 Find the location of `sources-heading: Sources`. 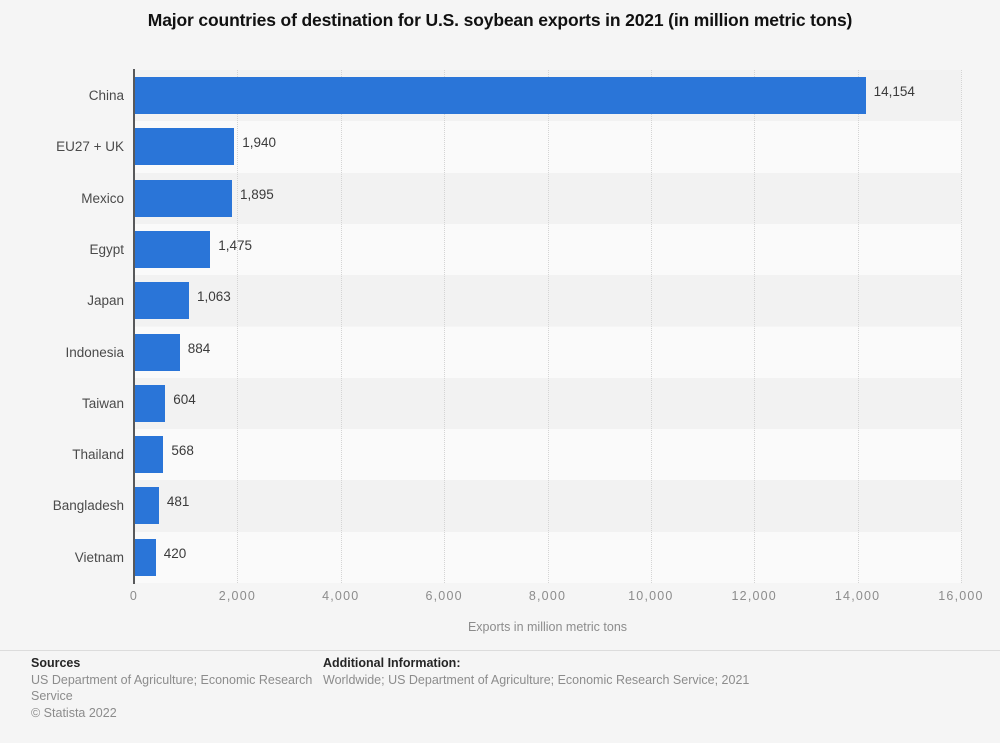

sources-heading: Sources is located at coordinates (56, 663).